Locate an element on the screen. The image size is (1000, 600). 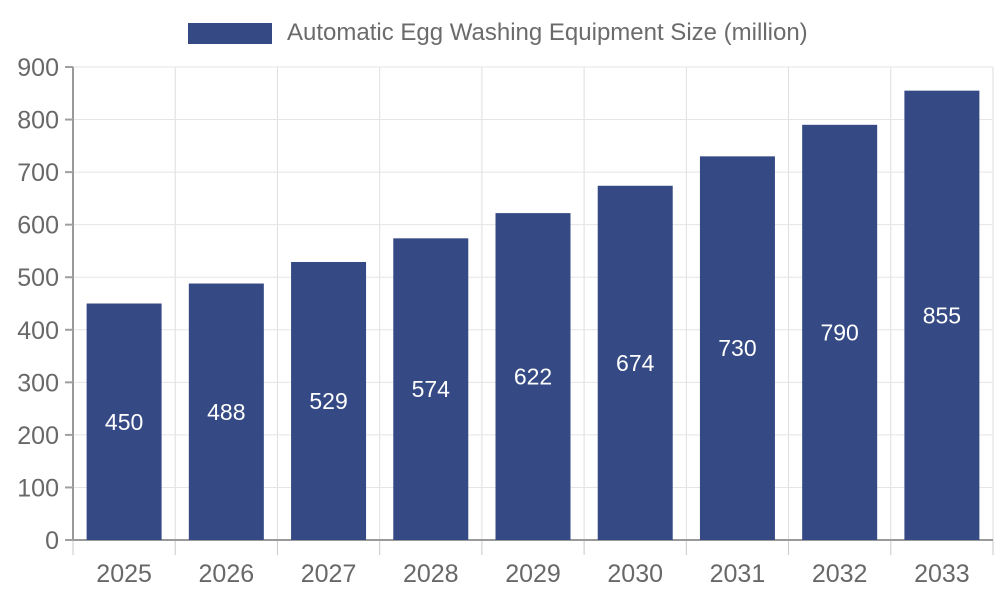
bar-value-label: 574 is located at coordinates (431, 389).